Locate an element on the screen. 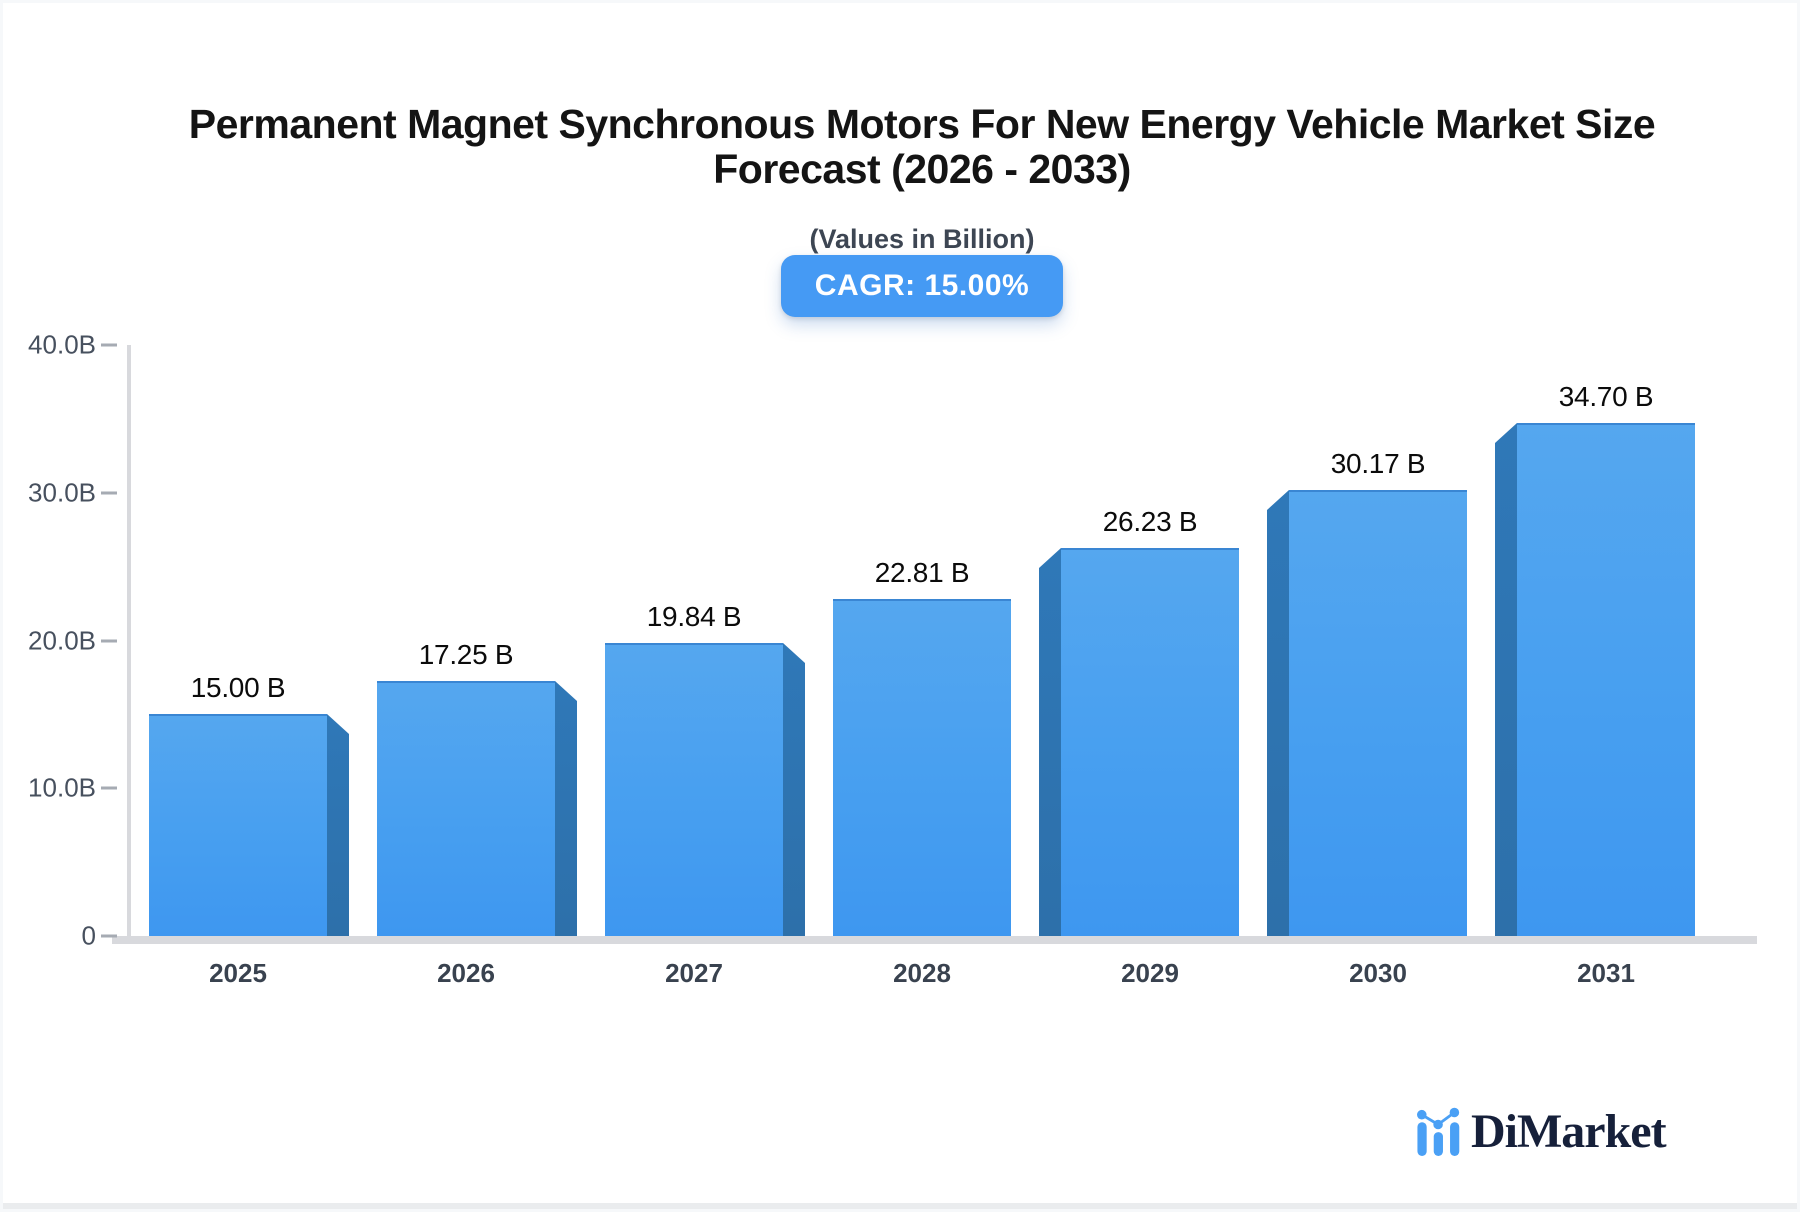  bar-side-panel-2030 is located at coordinates (1278, 713).